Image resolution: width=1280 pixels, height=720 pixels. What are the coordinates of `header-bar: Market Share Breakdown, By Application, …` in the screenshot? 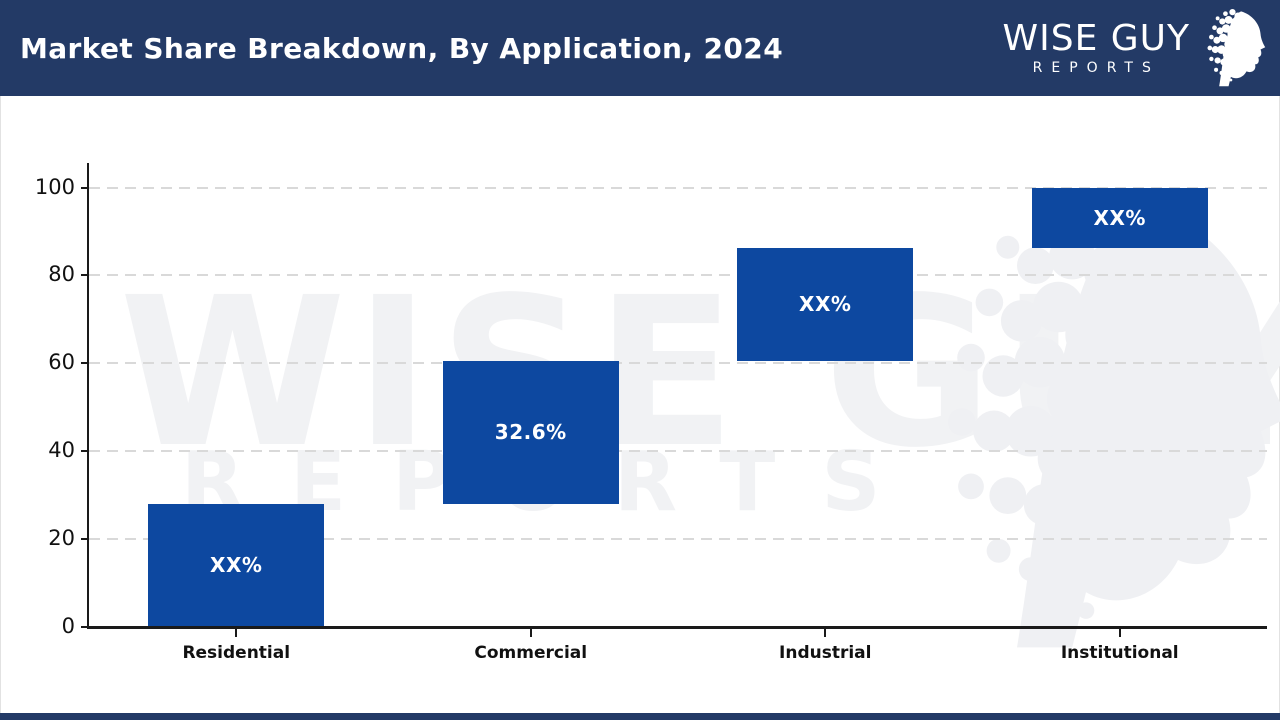 It's located at (640, 48).